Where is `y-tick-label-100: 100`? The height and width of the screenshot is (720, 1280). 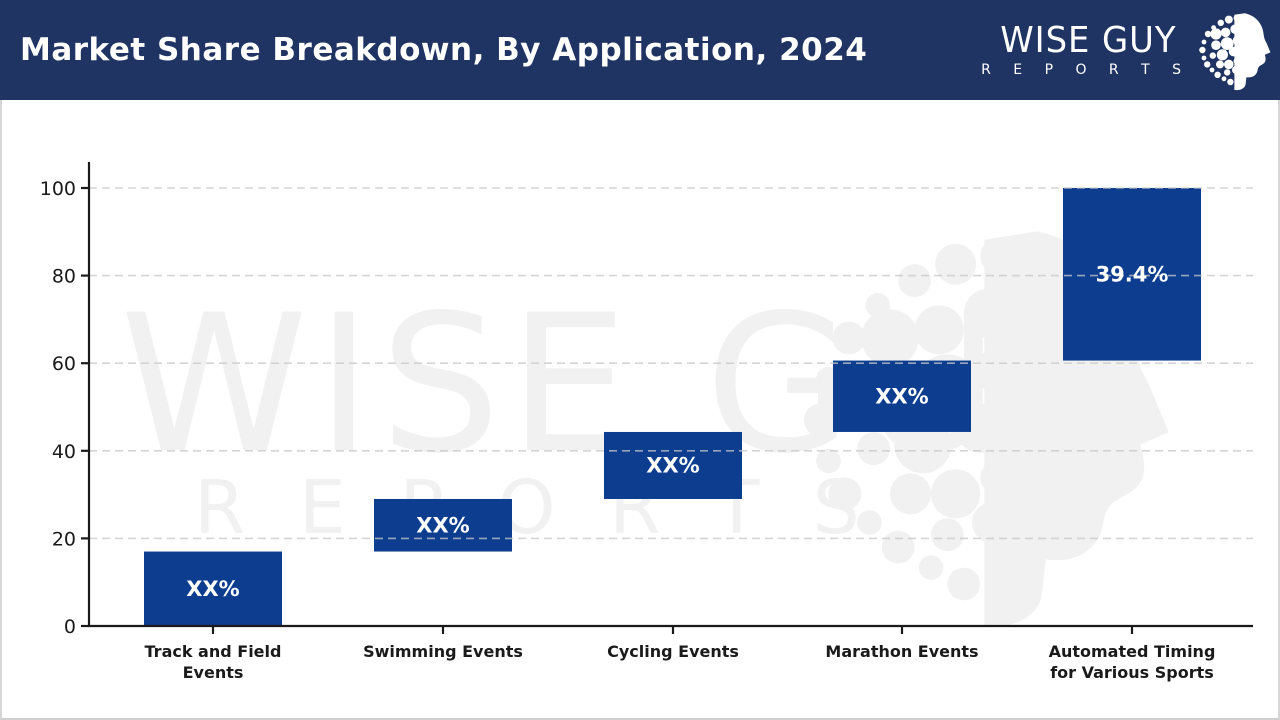 y-tick-label-100: 100 is located at coordinates (58, 189).